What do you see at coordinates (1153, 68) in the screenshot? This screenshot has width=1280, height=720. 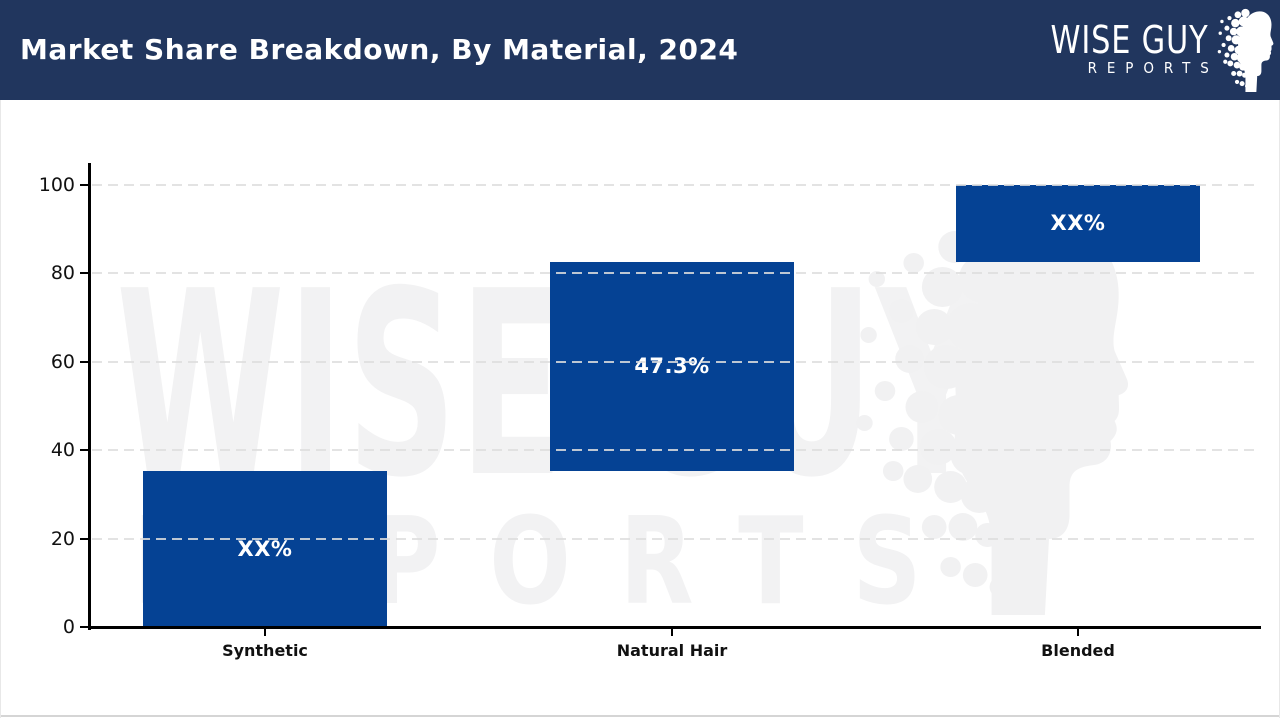 I see `logo-subtitle: REPORTS` at bounding box center [1153, 68].